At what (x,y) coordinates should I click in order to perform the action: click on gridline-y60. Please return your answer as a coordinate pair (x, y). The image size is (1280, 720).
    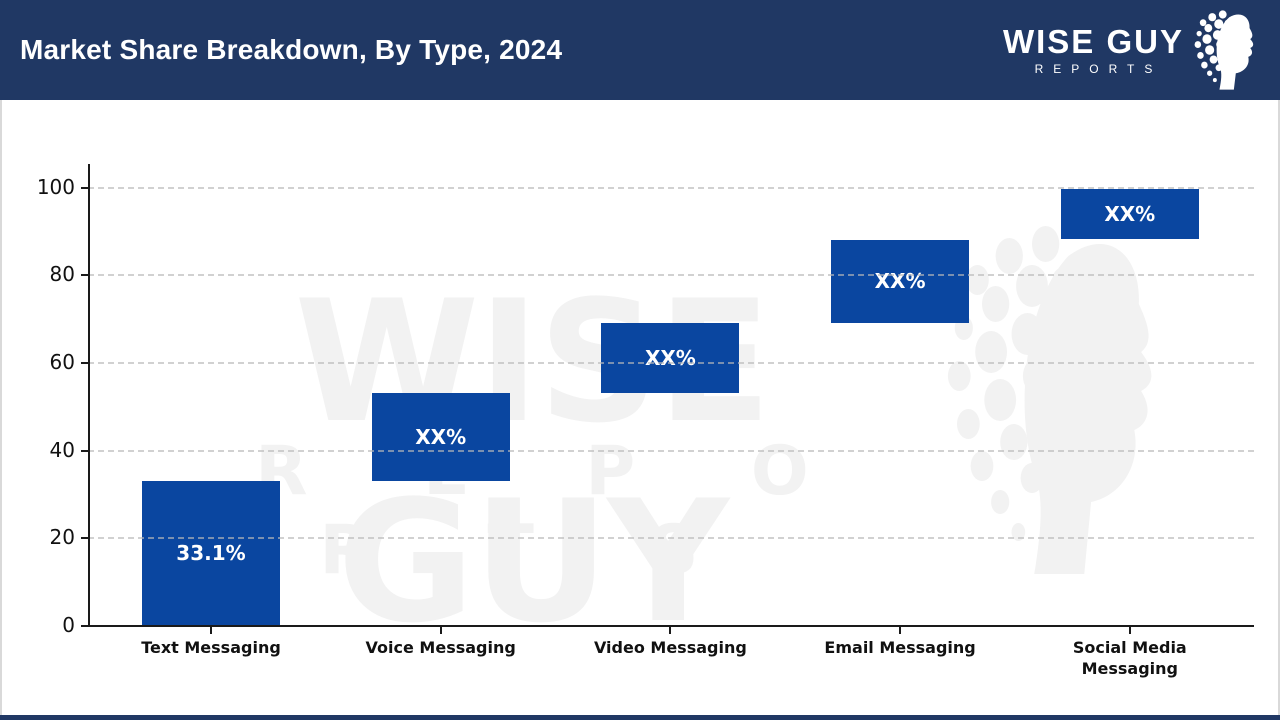
    Looking at the image, I should click on (671, 363).